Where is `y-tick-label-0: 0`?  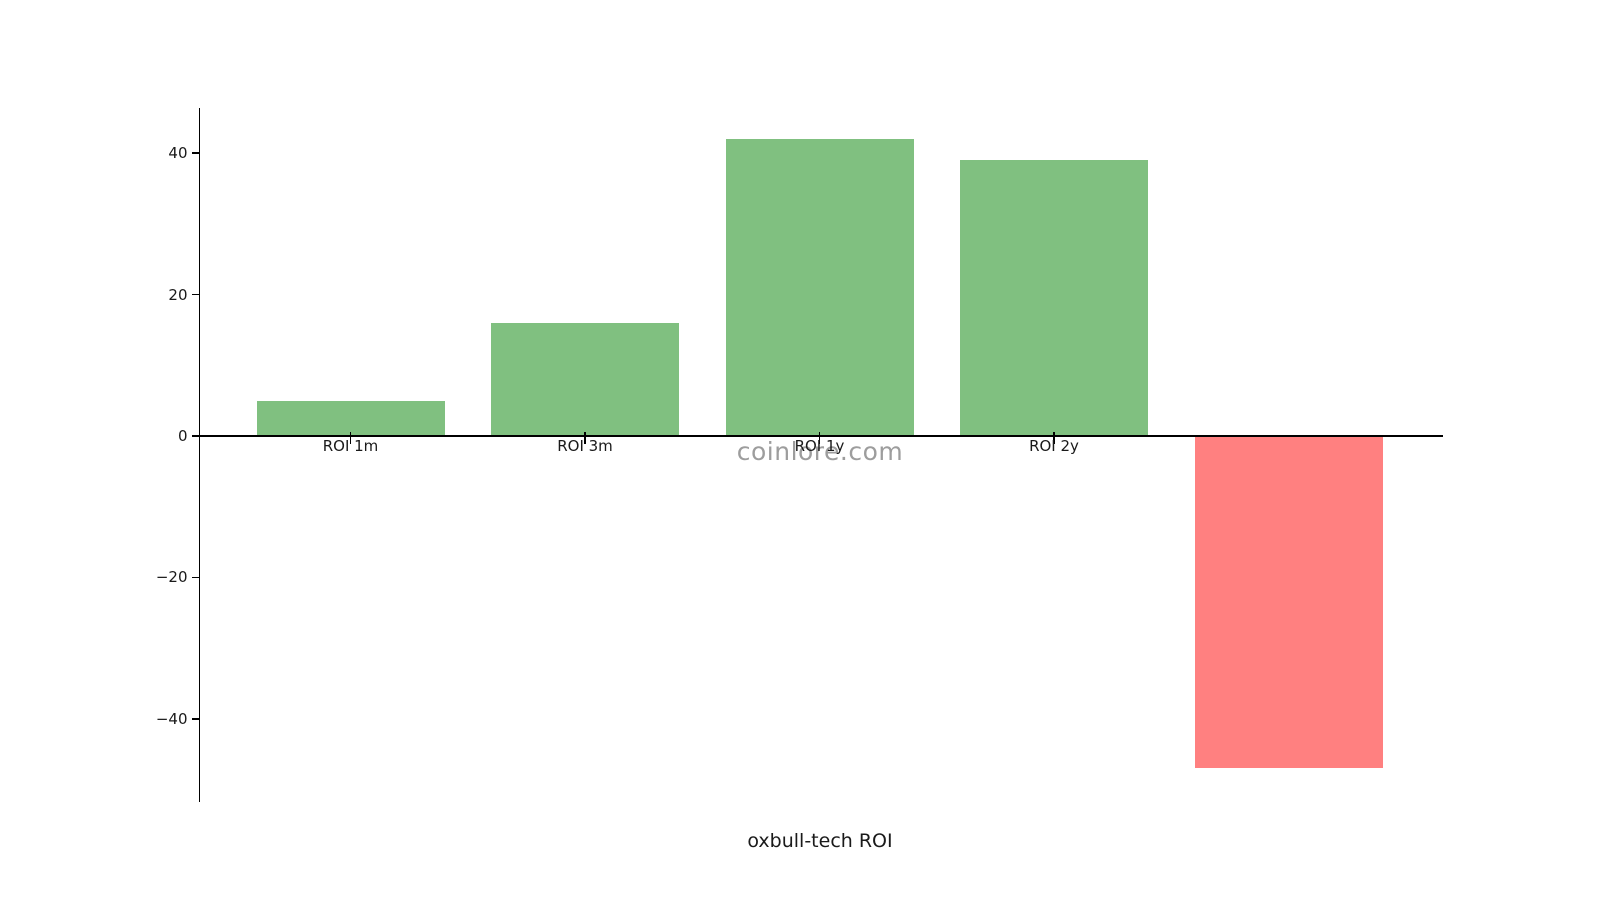
y-tick-label-0: 0 is located at coordinates (182, 435).